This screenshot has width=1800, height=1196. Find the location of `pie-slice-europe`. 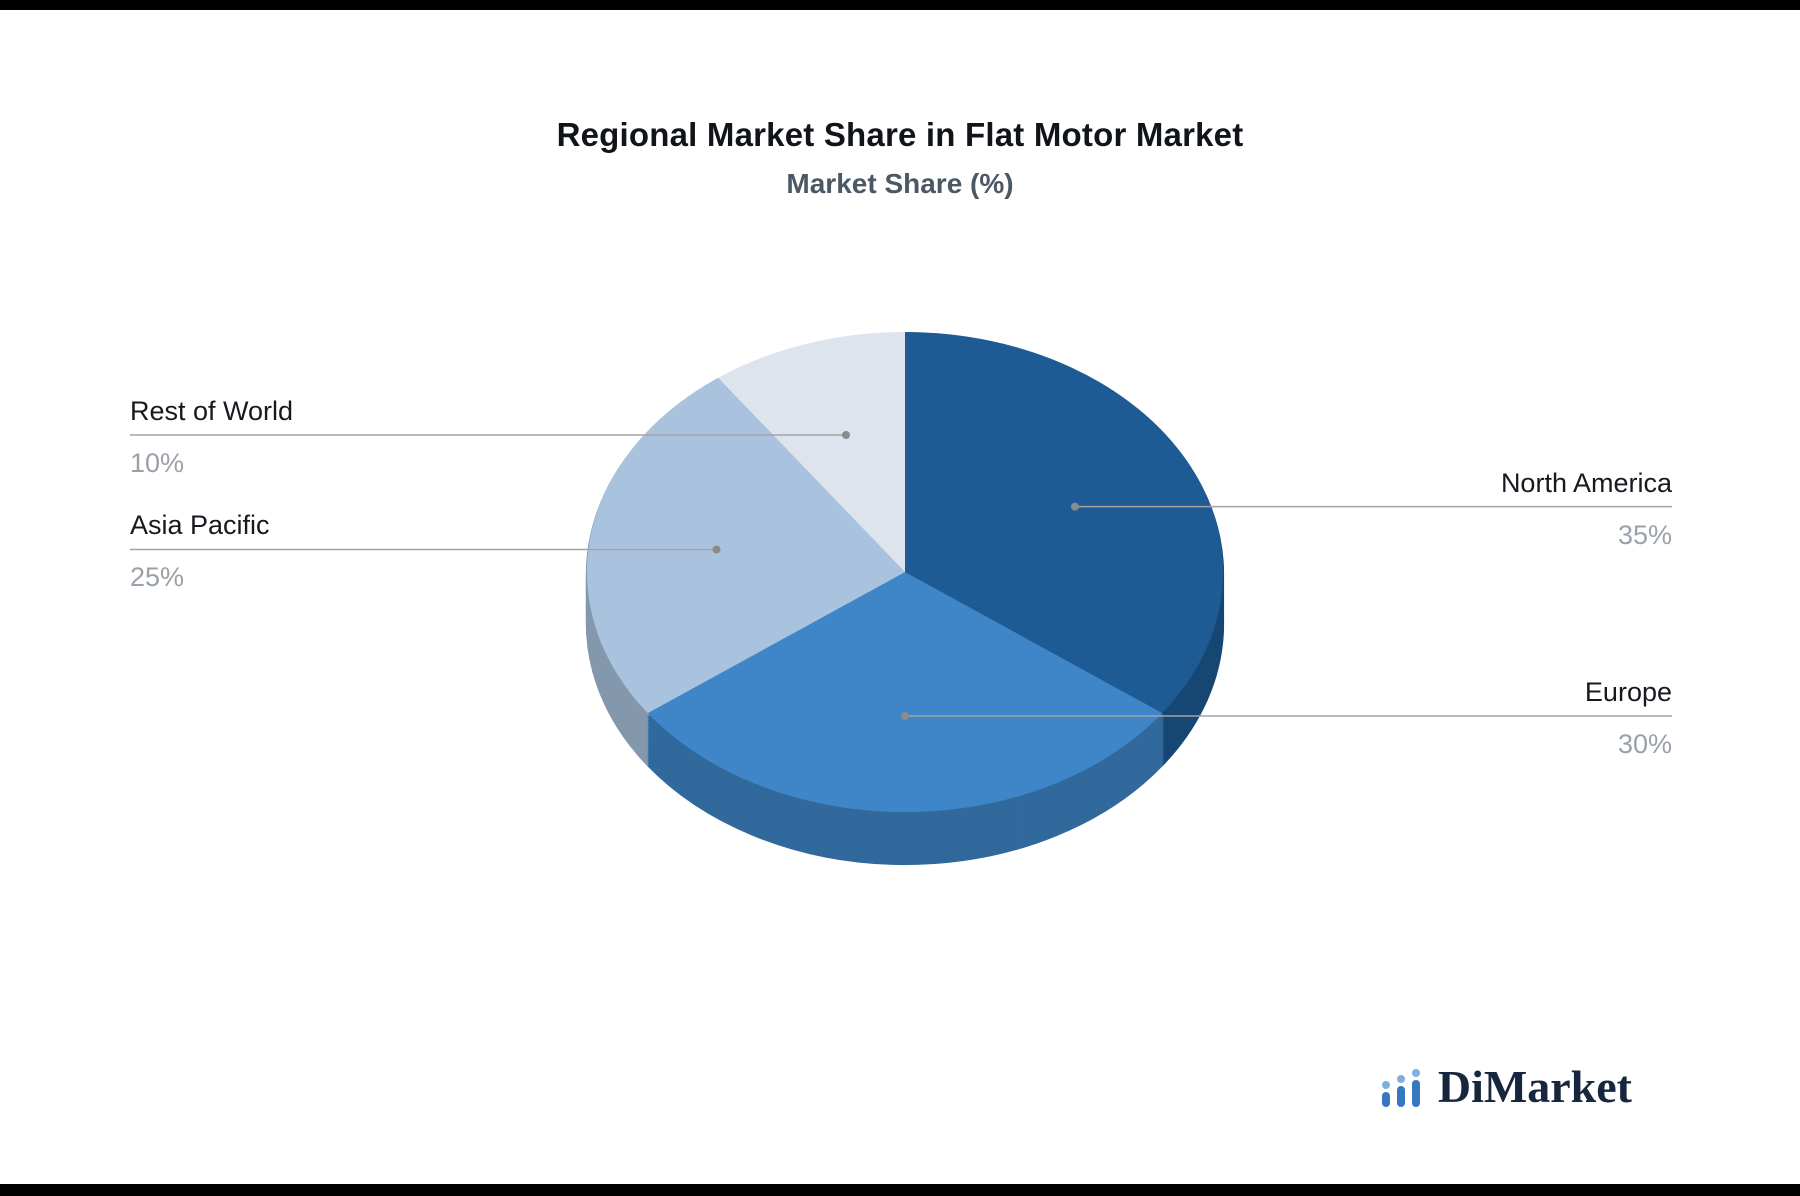

pie-slice-europe is located at coordinates (905, 692).